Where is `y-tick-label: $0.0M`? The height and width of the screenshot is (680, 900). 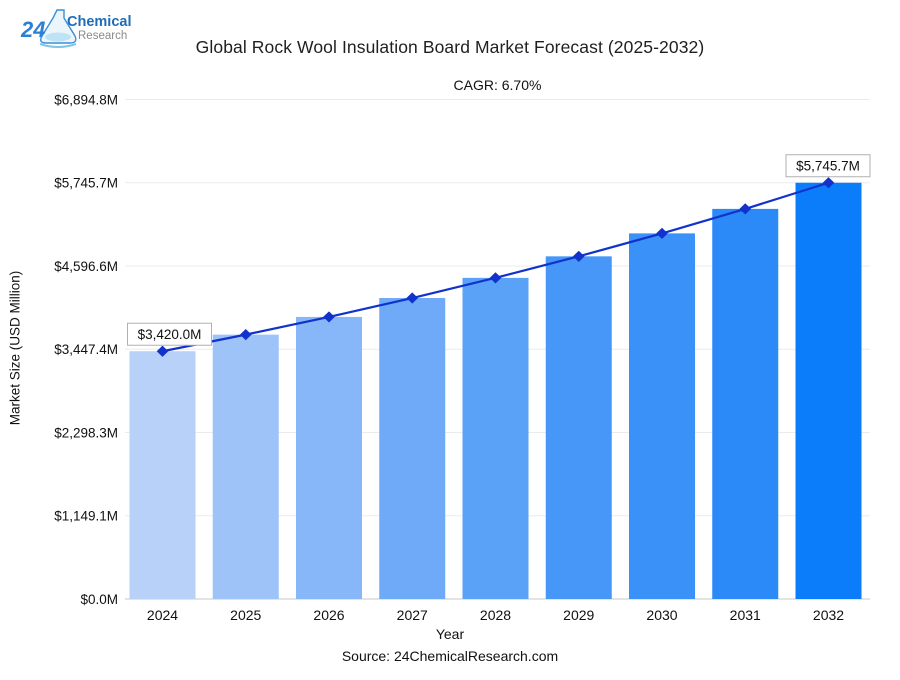
y-tick-label: $0.0M is located at coordinates (99, 599).